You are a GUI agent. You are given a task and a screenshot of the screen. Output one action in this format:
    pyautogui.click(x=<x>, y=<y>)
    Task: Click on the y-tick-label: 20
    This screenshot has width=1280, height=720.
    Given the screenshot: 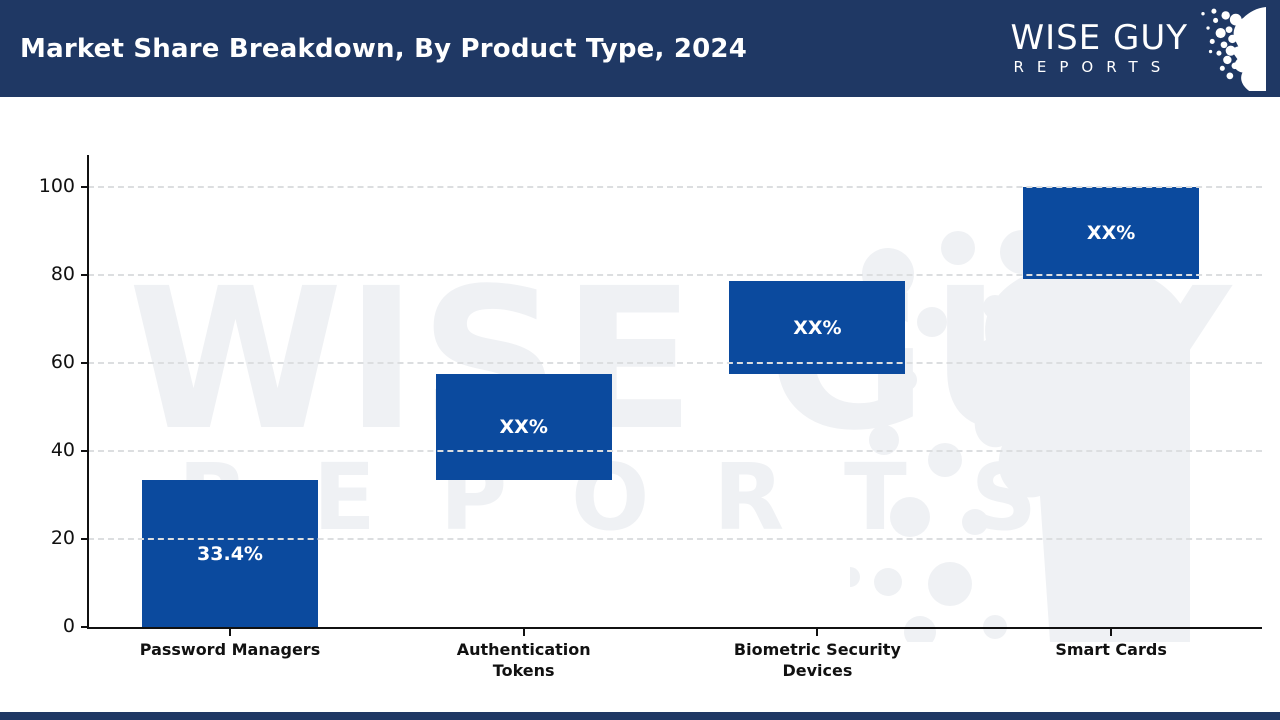 What is the action you would take?
    pyautogui.click(x=62, y=538)
    